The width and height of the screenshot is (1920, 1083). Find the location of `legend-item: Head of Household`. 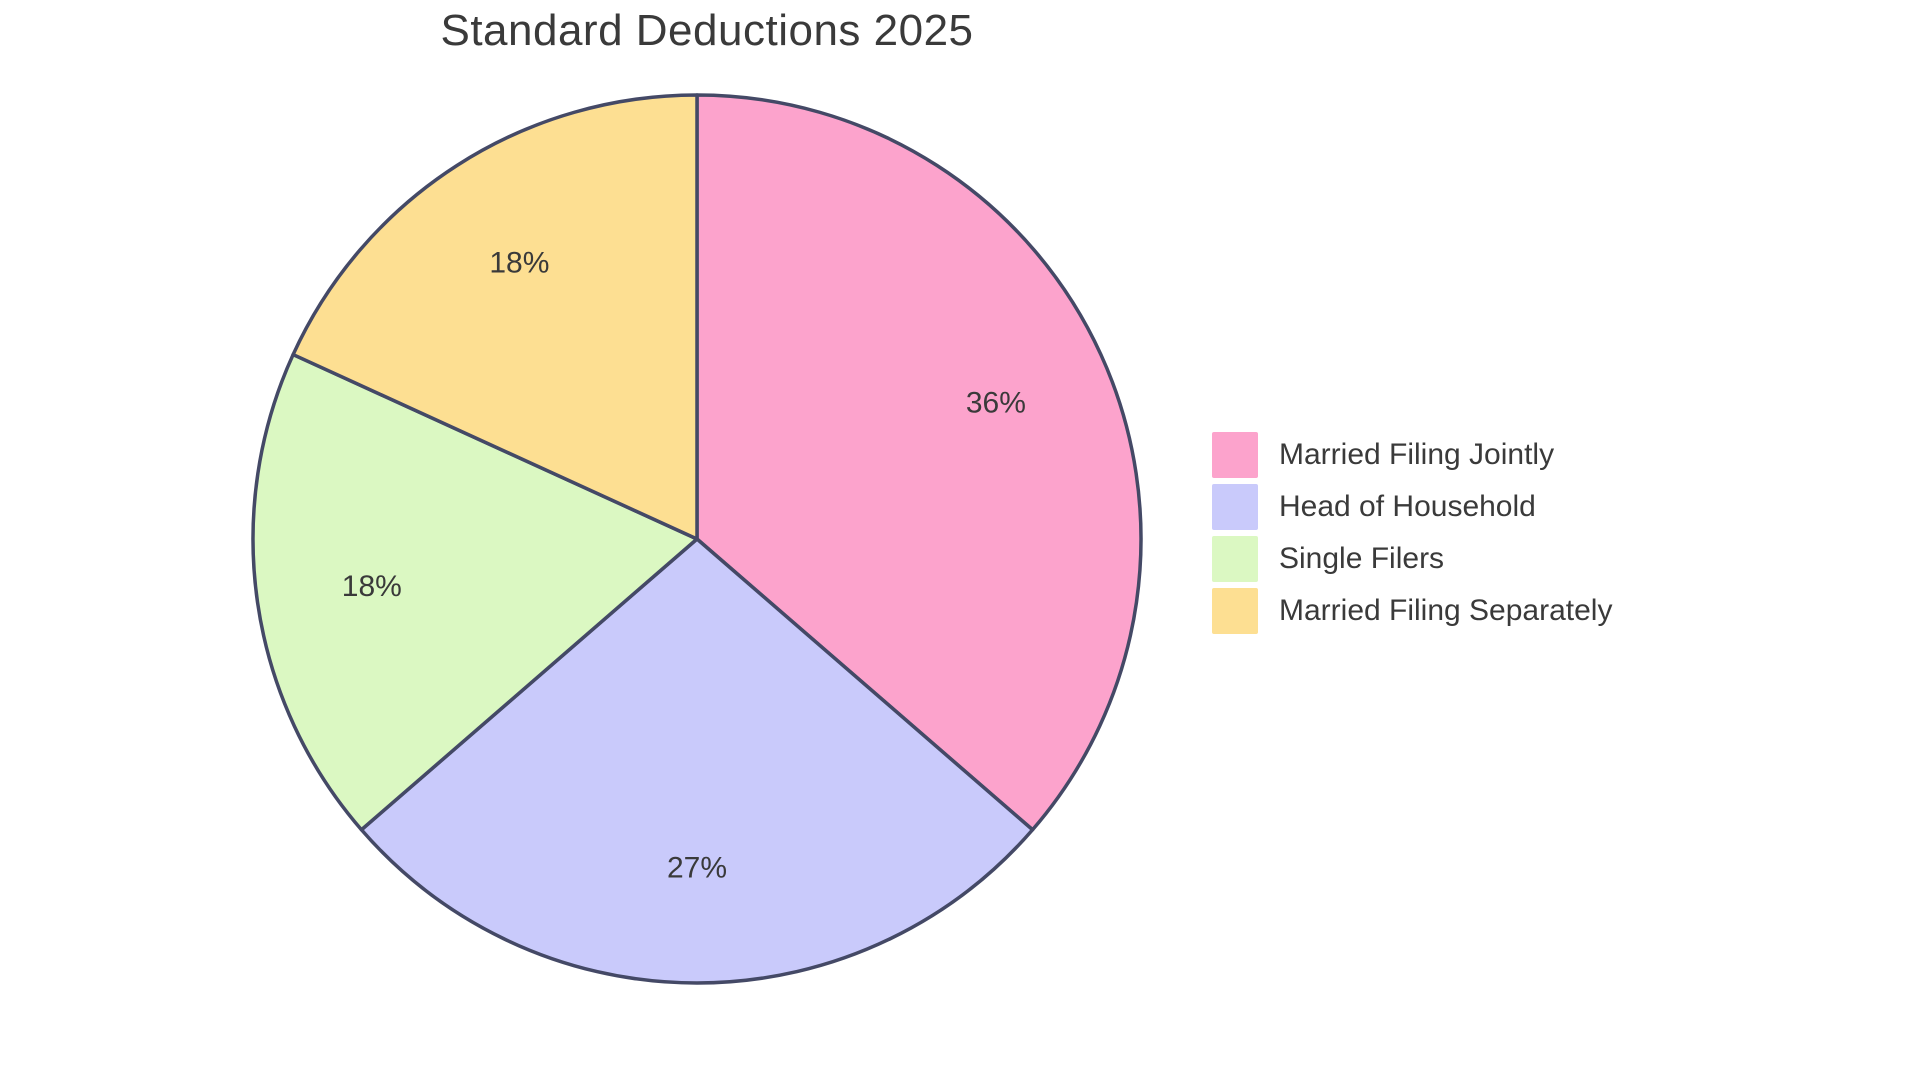

legend-item: Head of Household is located at coordinates (1412, 507).